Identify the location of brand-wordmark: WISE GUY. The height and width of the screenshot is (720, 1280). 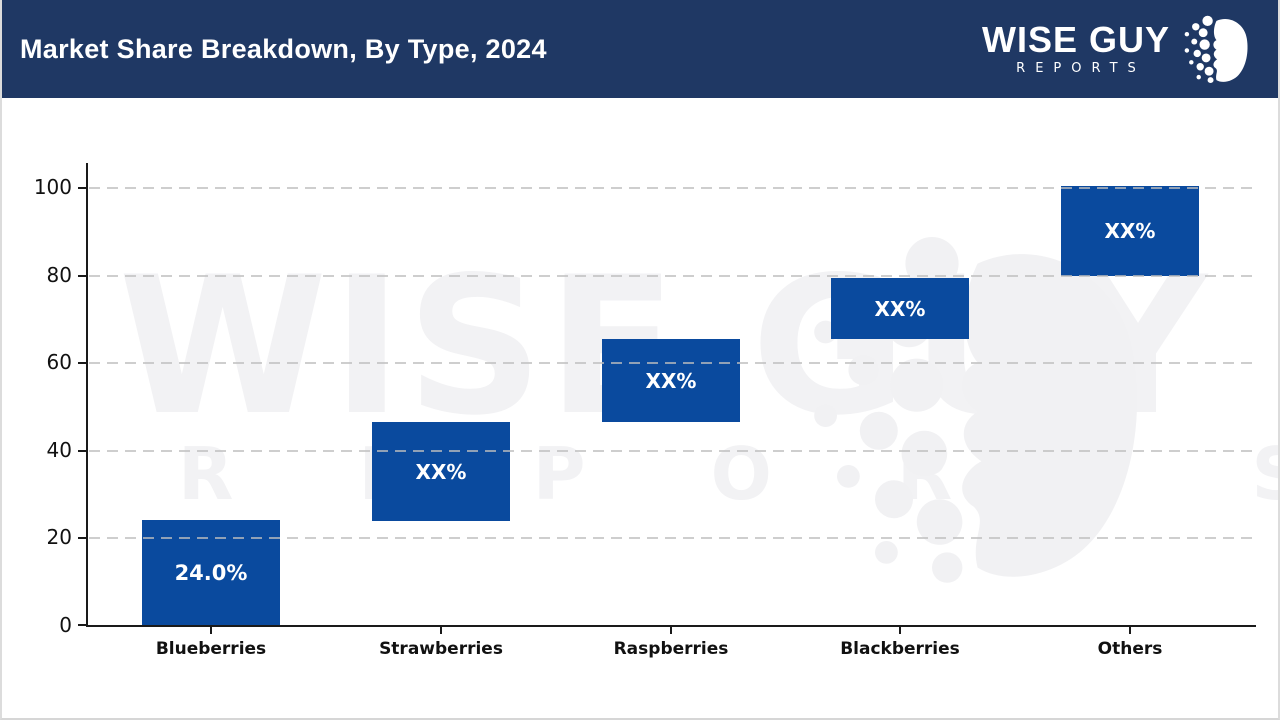
(1075, 39).